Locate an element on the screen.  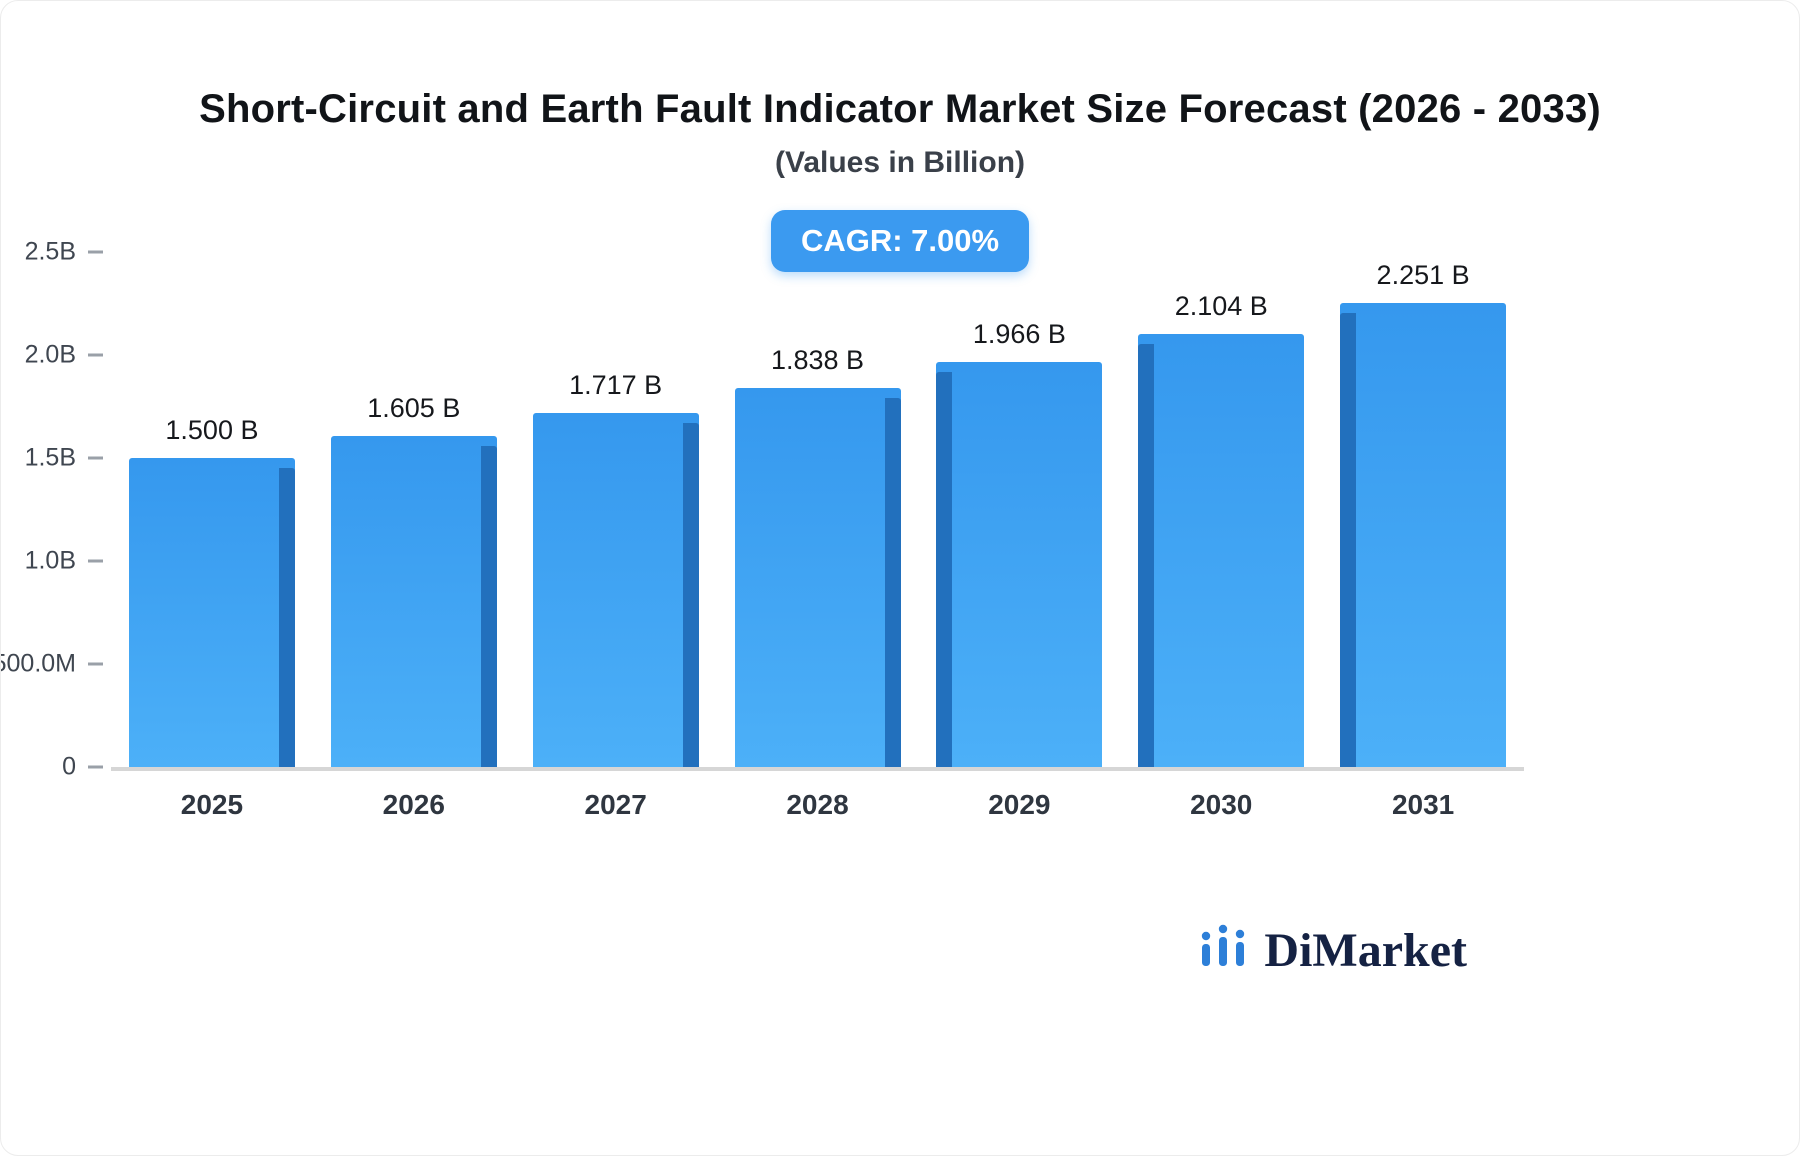
y-tick: 2.5B is located at coordinates (68, 252).